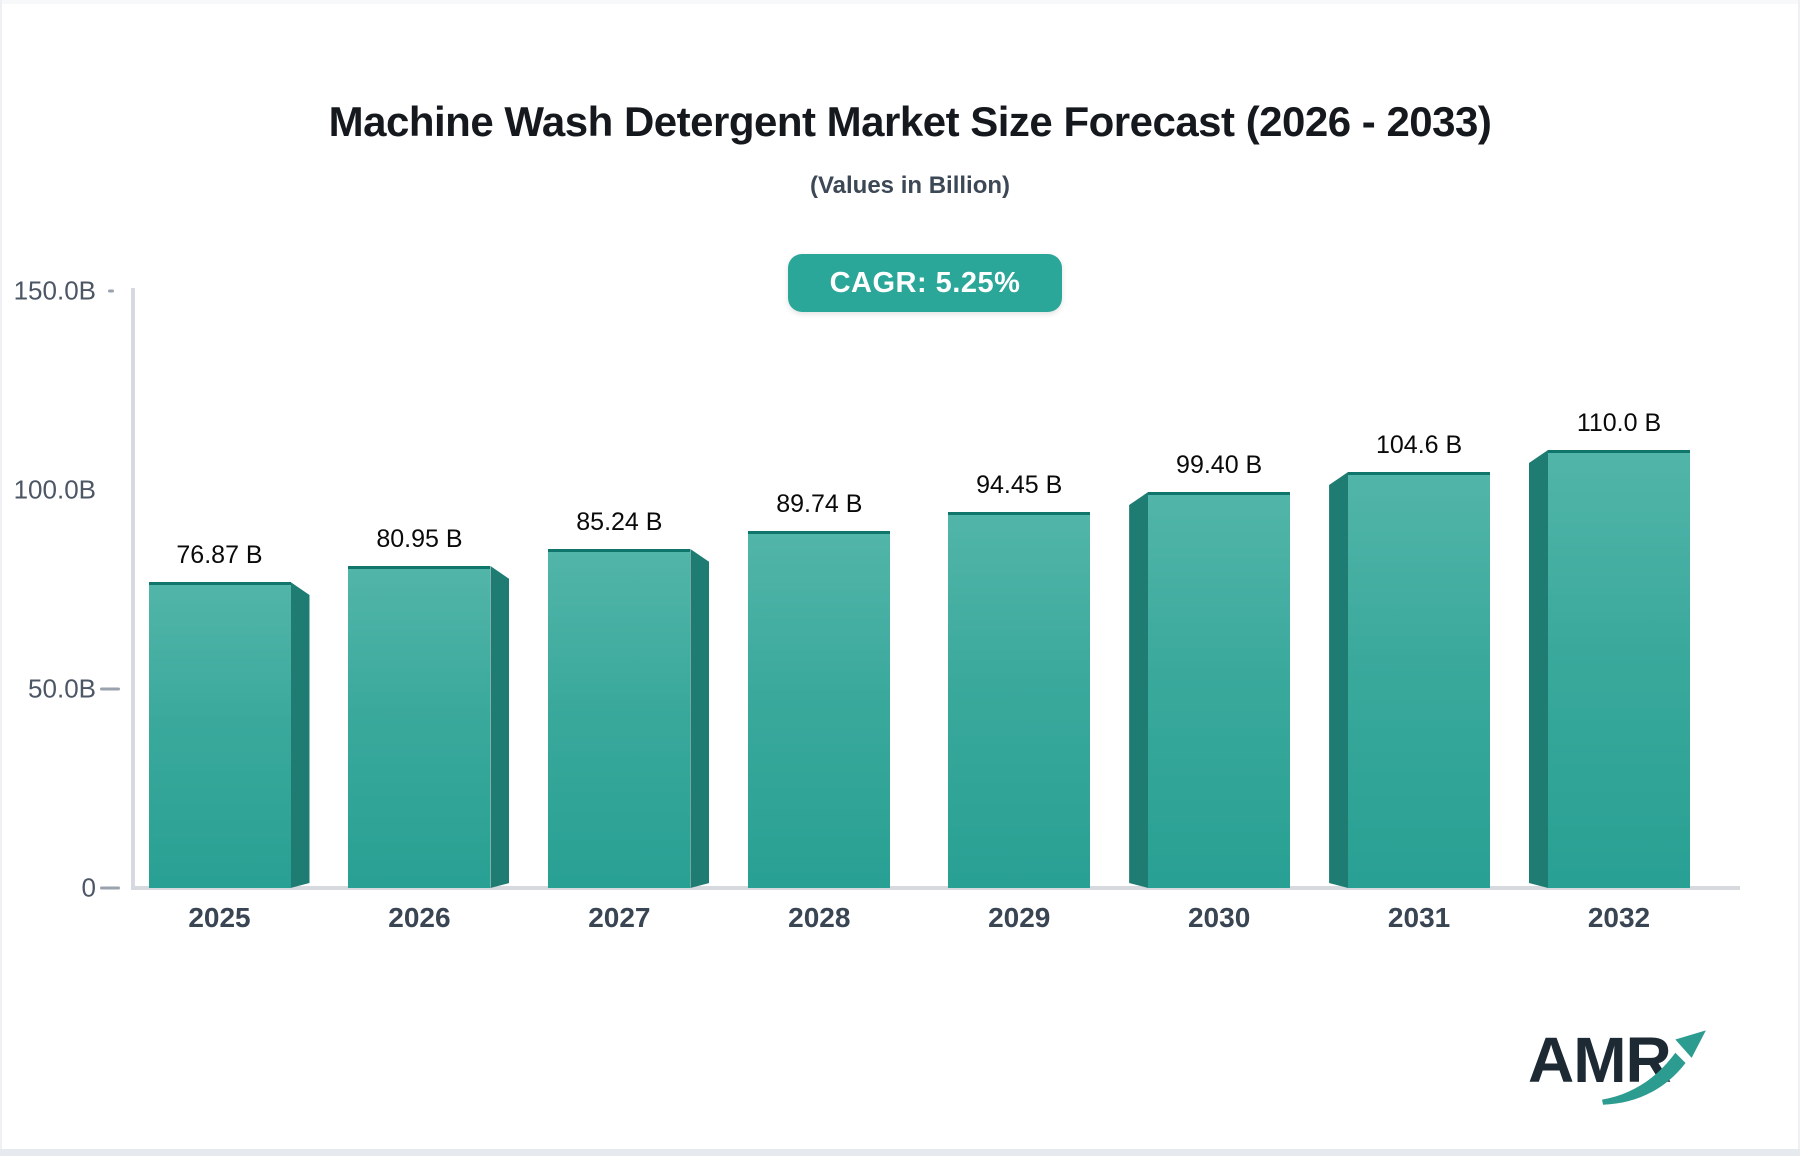 This screenshot has height=1156, width=1800. I want to click on page-left-edge, so click(1, 578).